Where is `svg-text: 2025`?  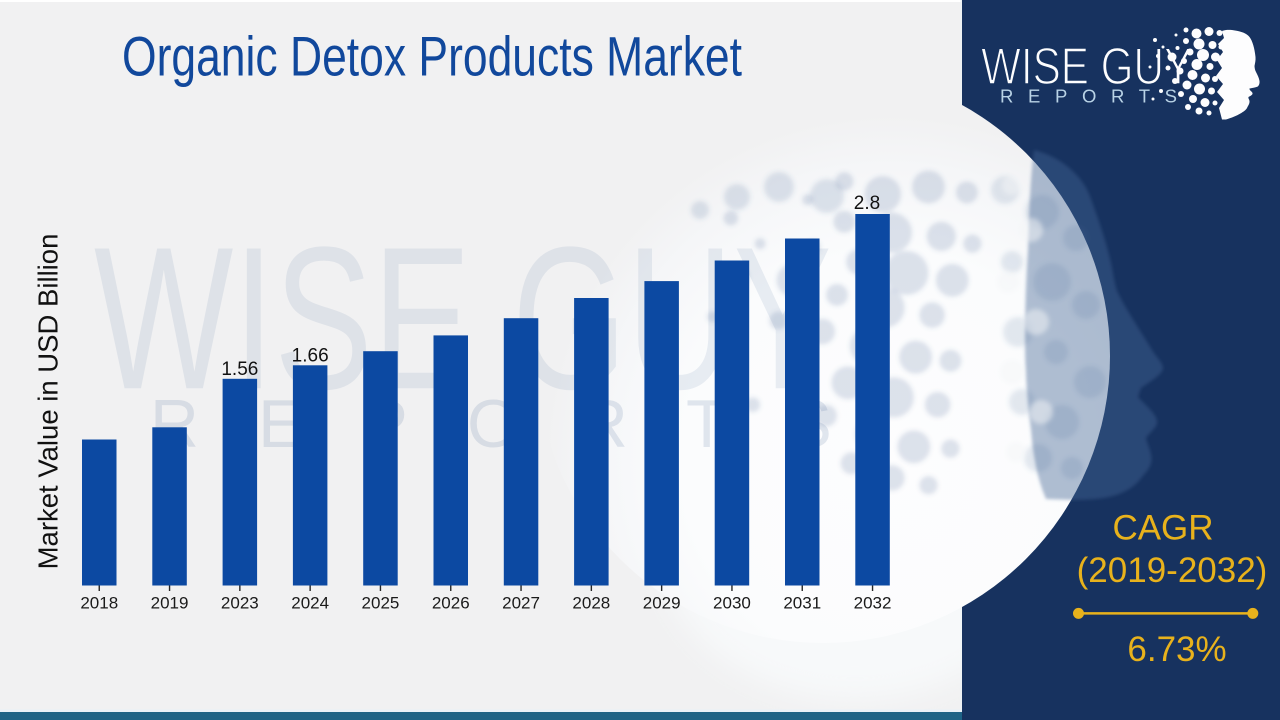
svg-text: 2025 is located at coordinates (381, 603).